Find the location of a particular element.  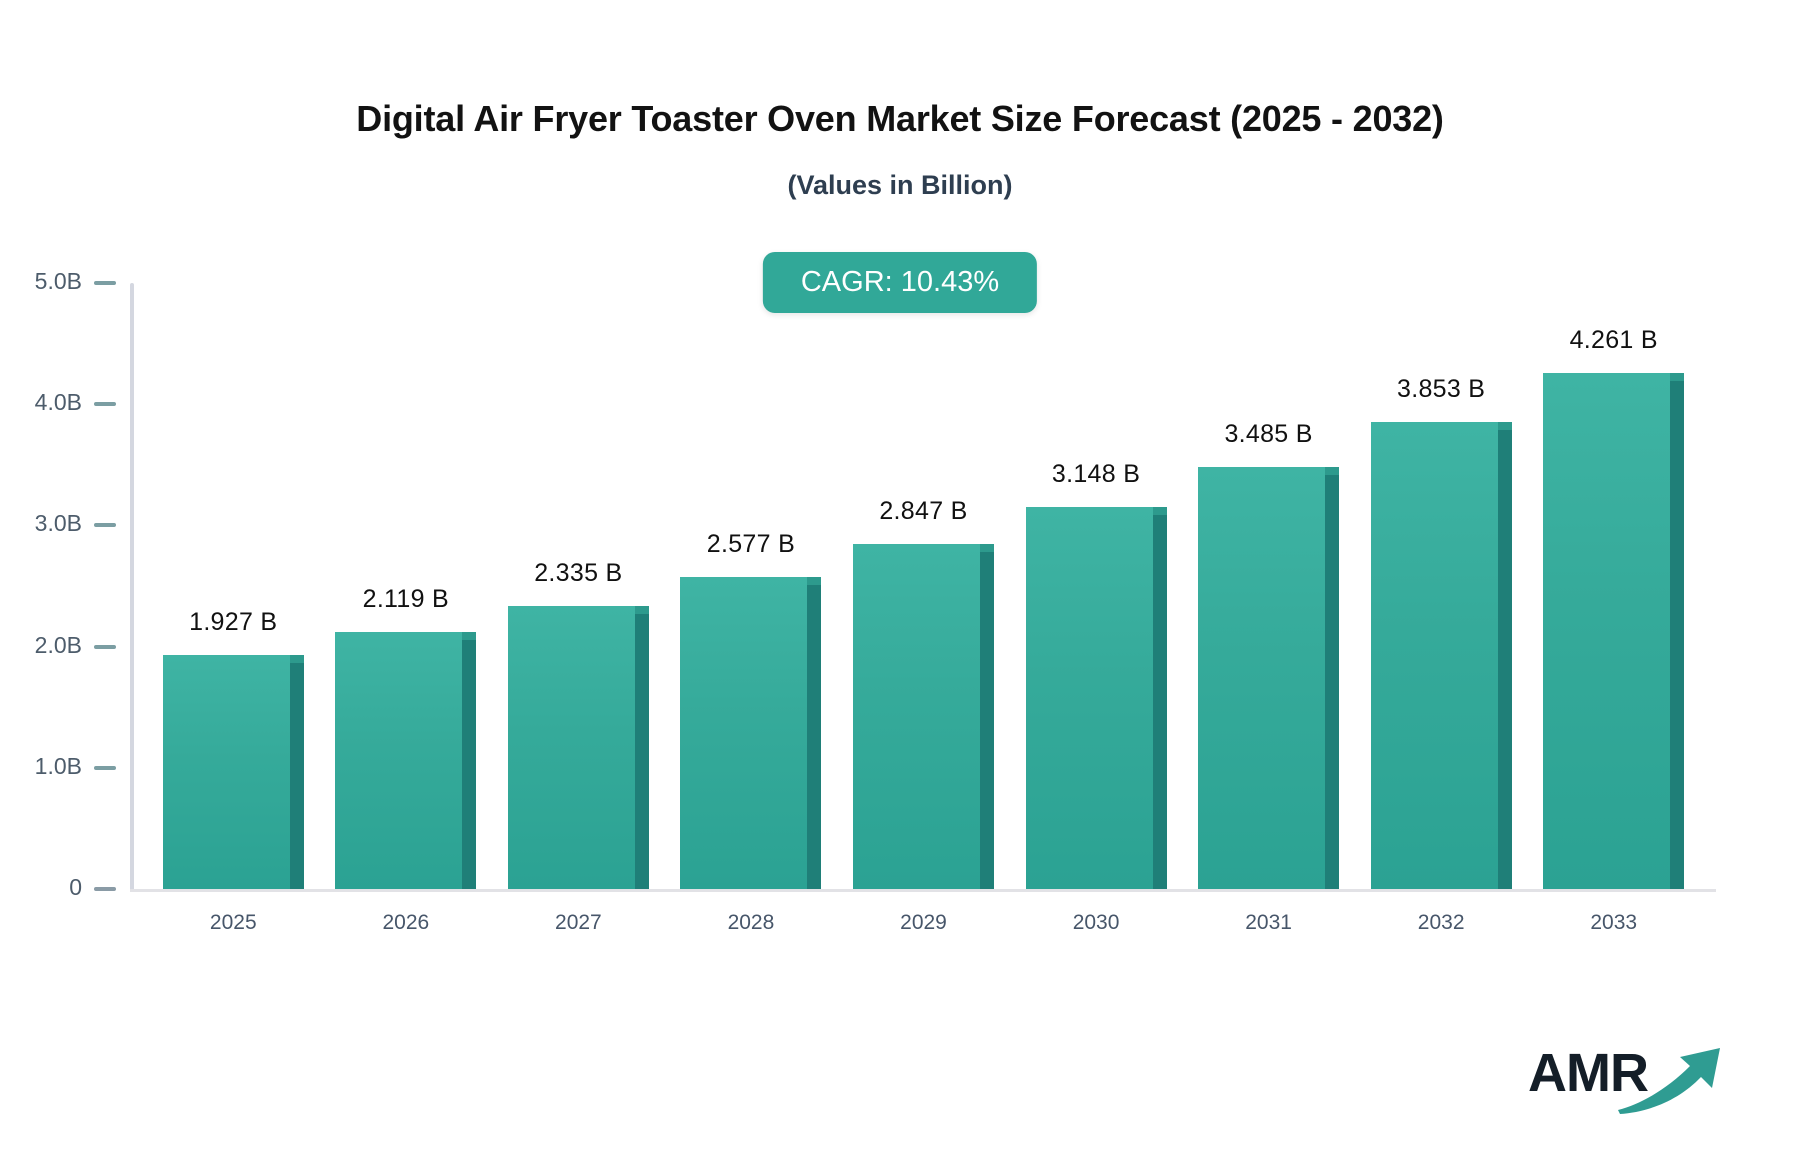

y-tick-label: 3.0B is located at coordinates (58, 523).